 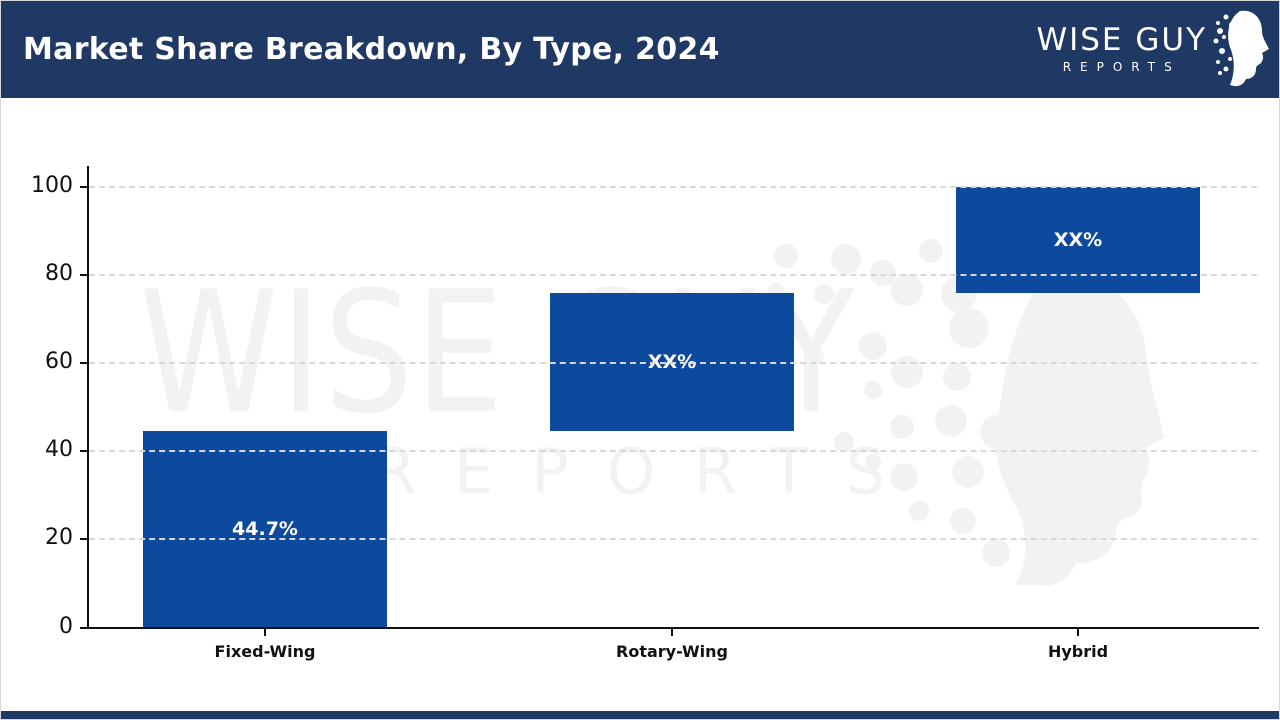 What do you see at coordinates (59, 362) in the screenshot?
I see `y-tick-label: 60` at bounding box center [59, 362].